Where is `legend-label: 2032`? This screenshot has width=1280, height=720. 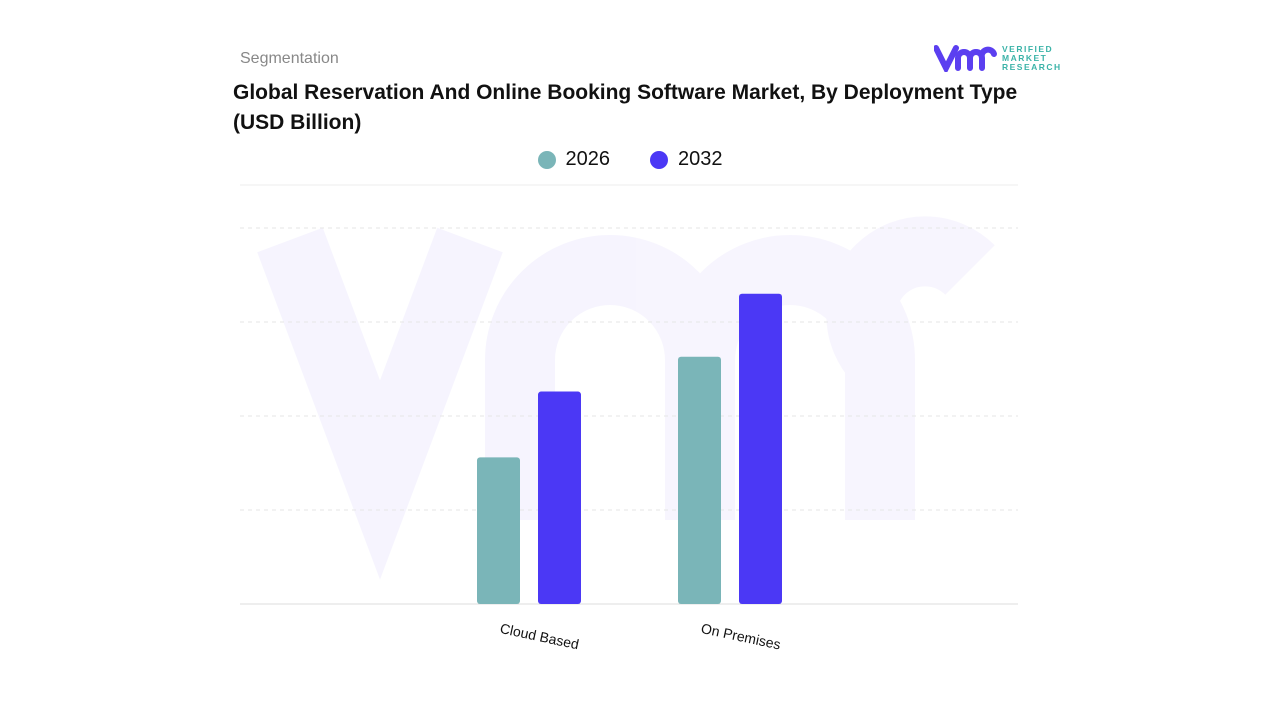
legend-label: 2032 is located at coordinates (700, 159).